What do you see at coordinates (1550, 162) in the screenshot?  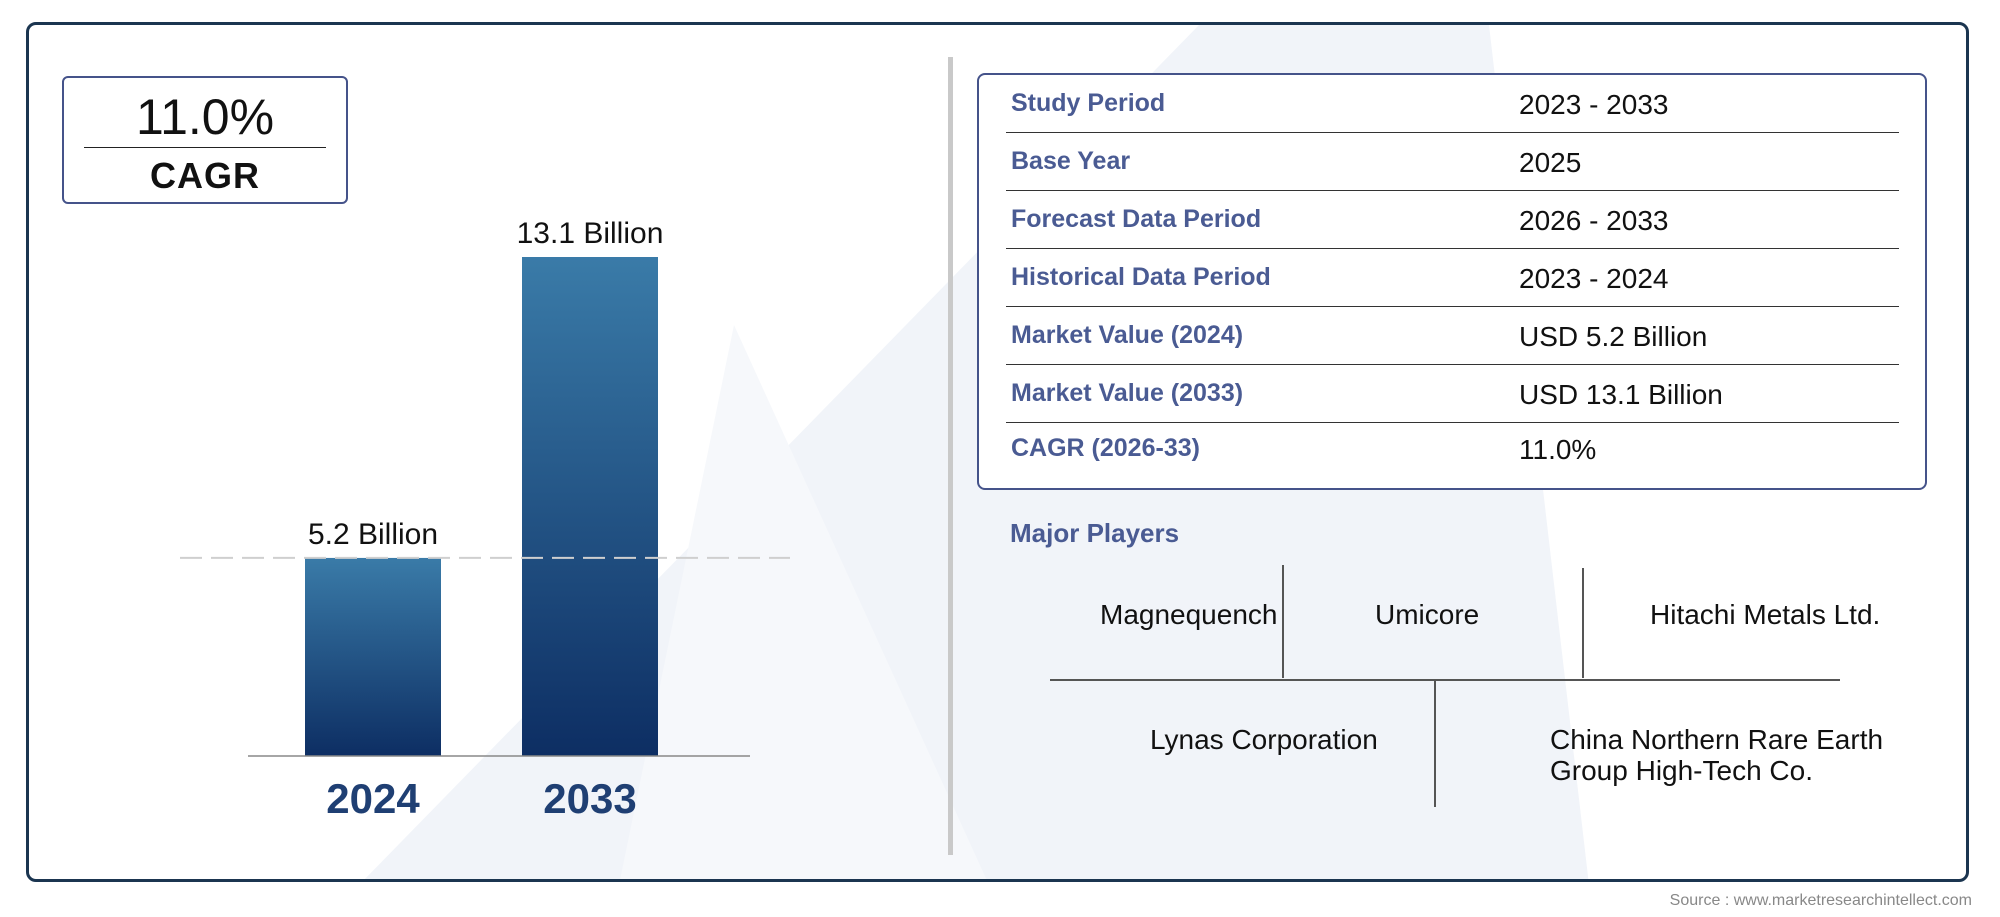 I see `info-value: 2025` at bounding box center [1550, 162].